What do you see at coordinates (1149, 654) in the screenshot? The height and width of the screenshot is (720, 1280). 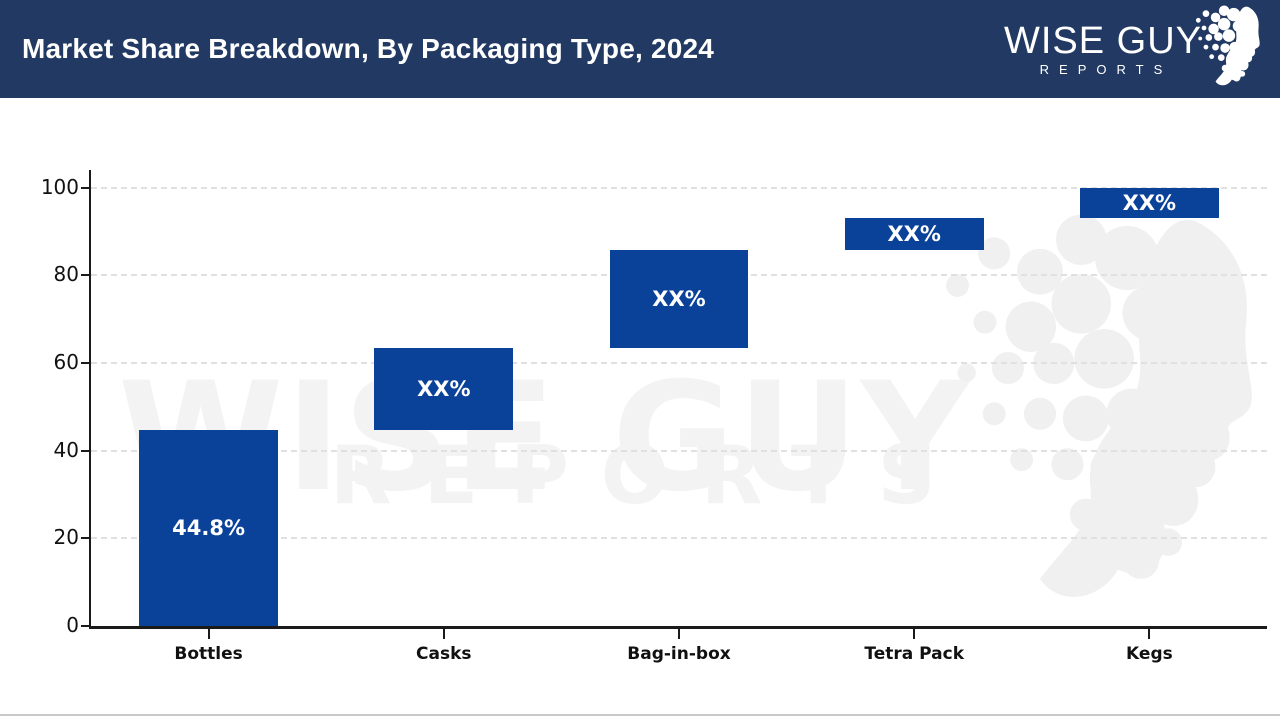 I see `x-tick-label-kegs: Kegs` at bounding box center [1149, 654].